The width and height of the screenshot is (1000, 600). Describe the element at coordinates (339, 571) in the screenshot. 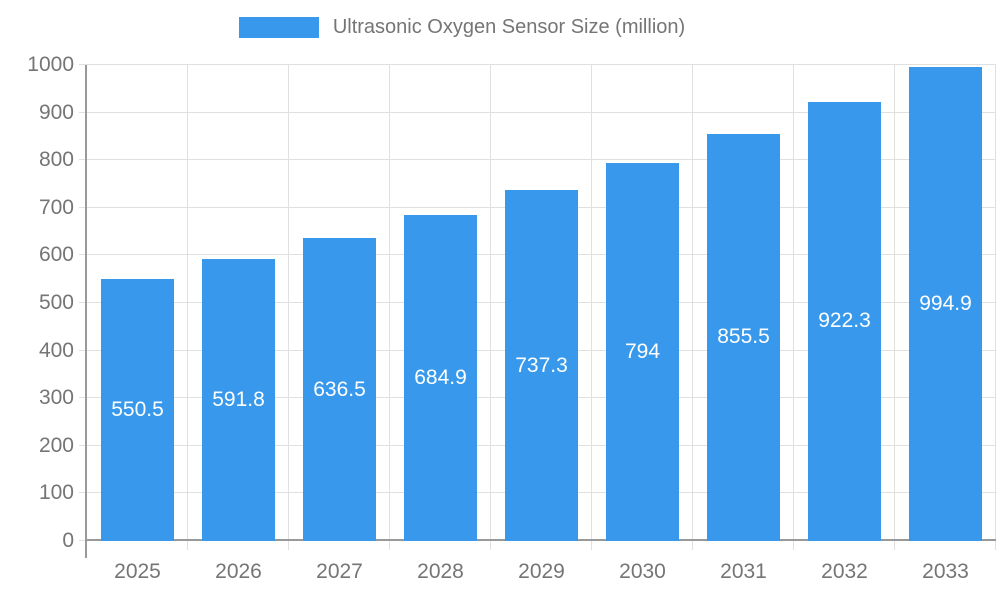

I see `x-tick-label: 2027` at that location.